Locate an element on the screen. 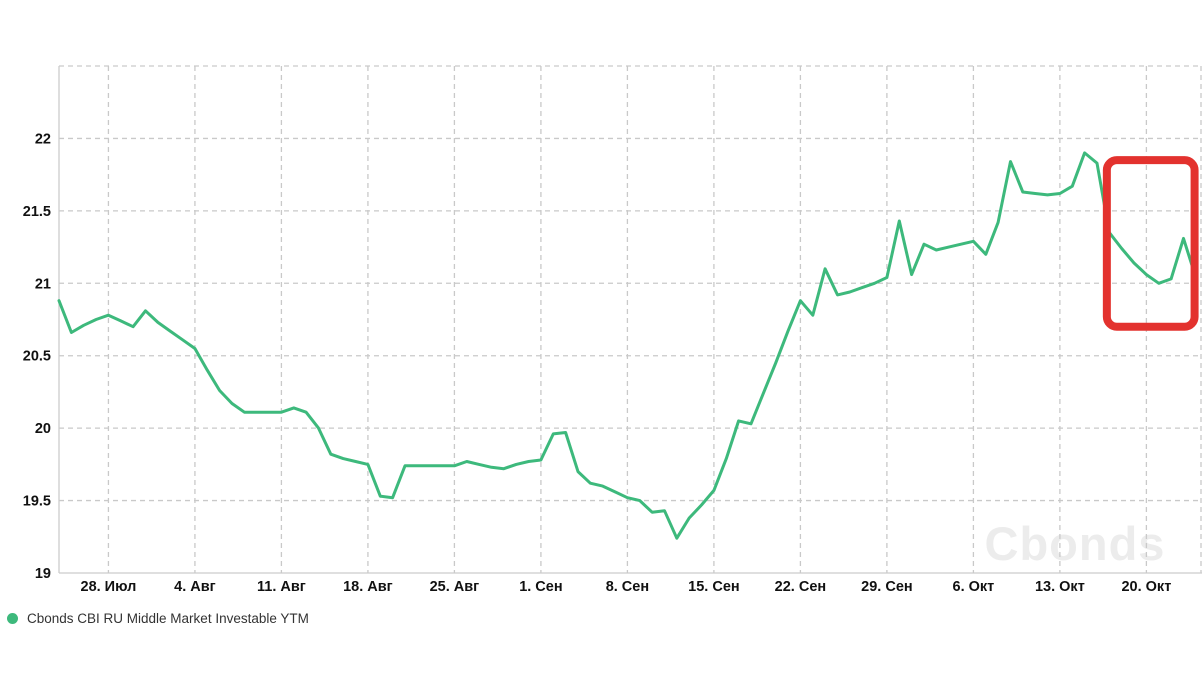 This screenshot has width=1204, height=673. x-tick-label: 25. Авг is located at coordinates (455, 587).